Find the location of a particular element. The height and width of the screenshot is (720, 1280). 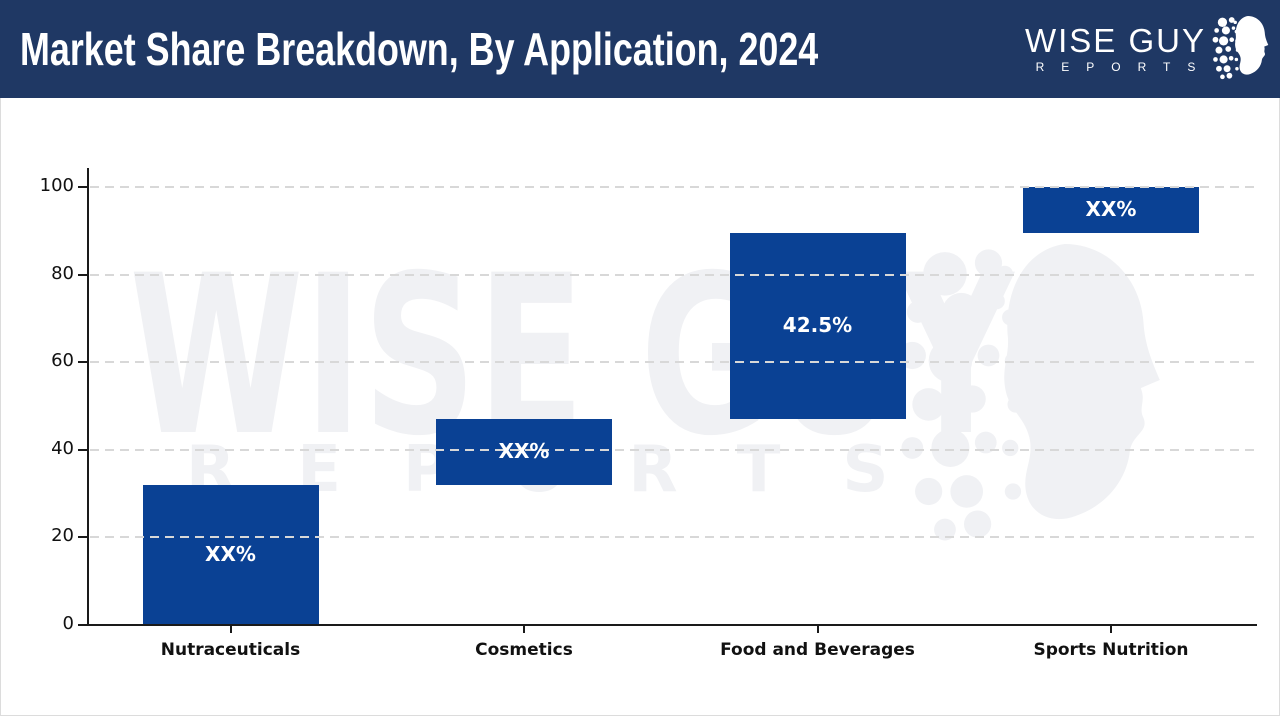

brand-wordmark: WISE GUY REPORTS is located at coordinates (1115, 47).